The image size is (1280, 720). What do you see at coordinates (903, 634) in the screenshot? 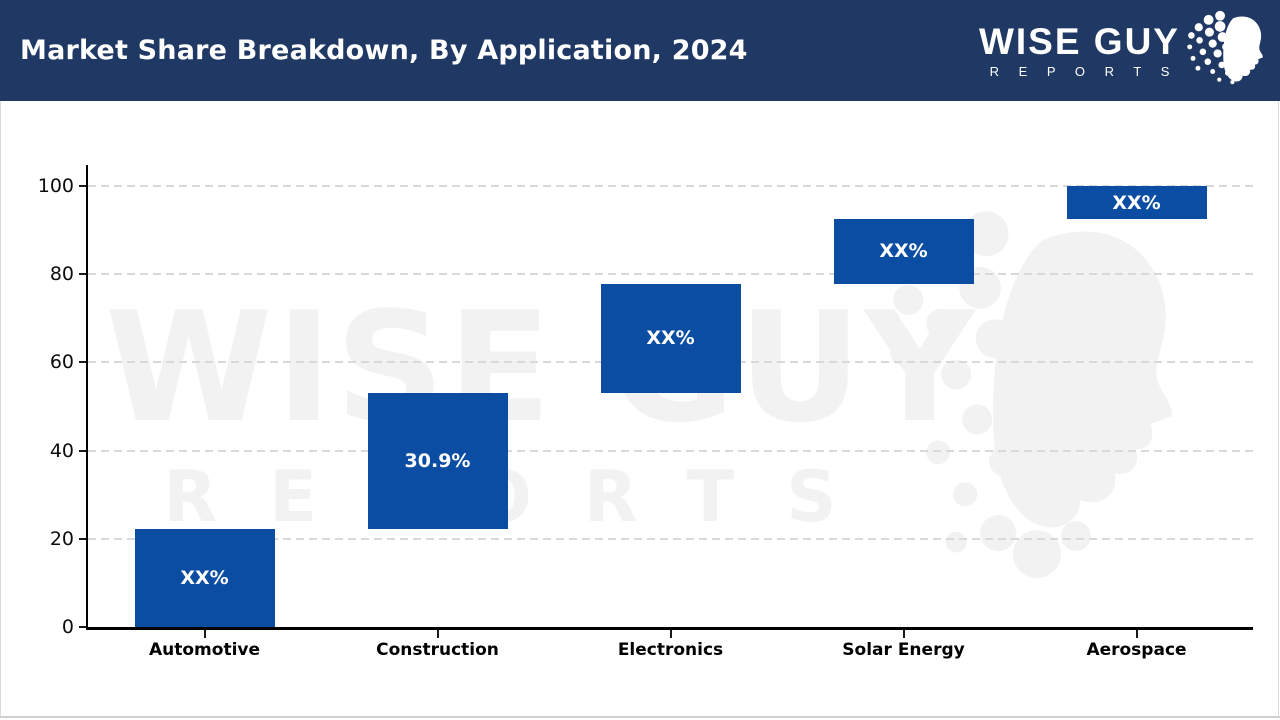
I see `x-tick-solar-energy` at bounding box center [903, 634].